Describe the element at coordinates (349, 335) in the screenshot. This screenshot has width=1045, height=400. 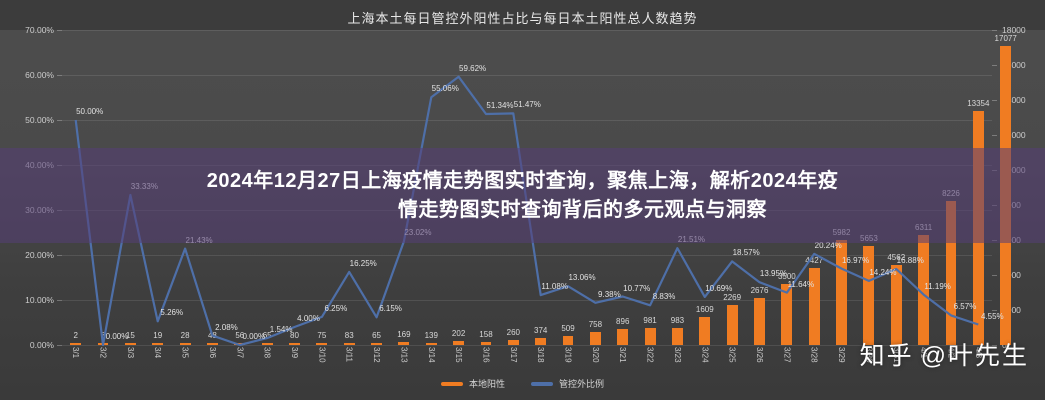
I see `bar-value-label: 83` at that location.